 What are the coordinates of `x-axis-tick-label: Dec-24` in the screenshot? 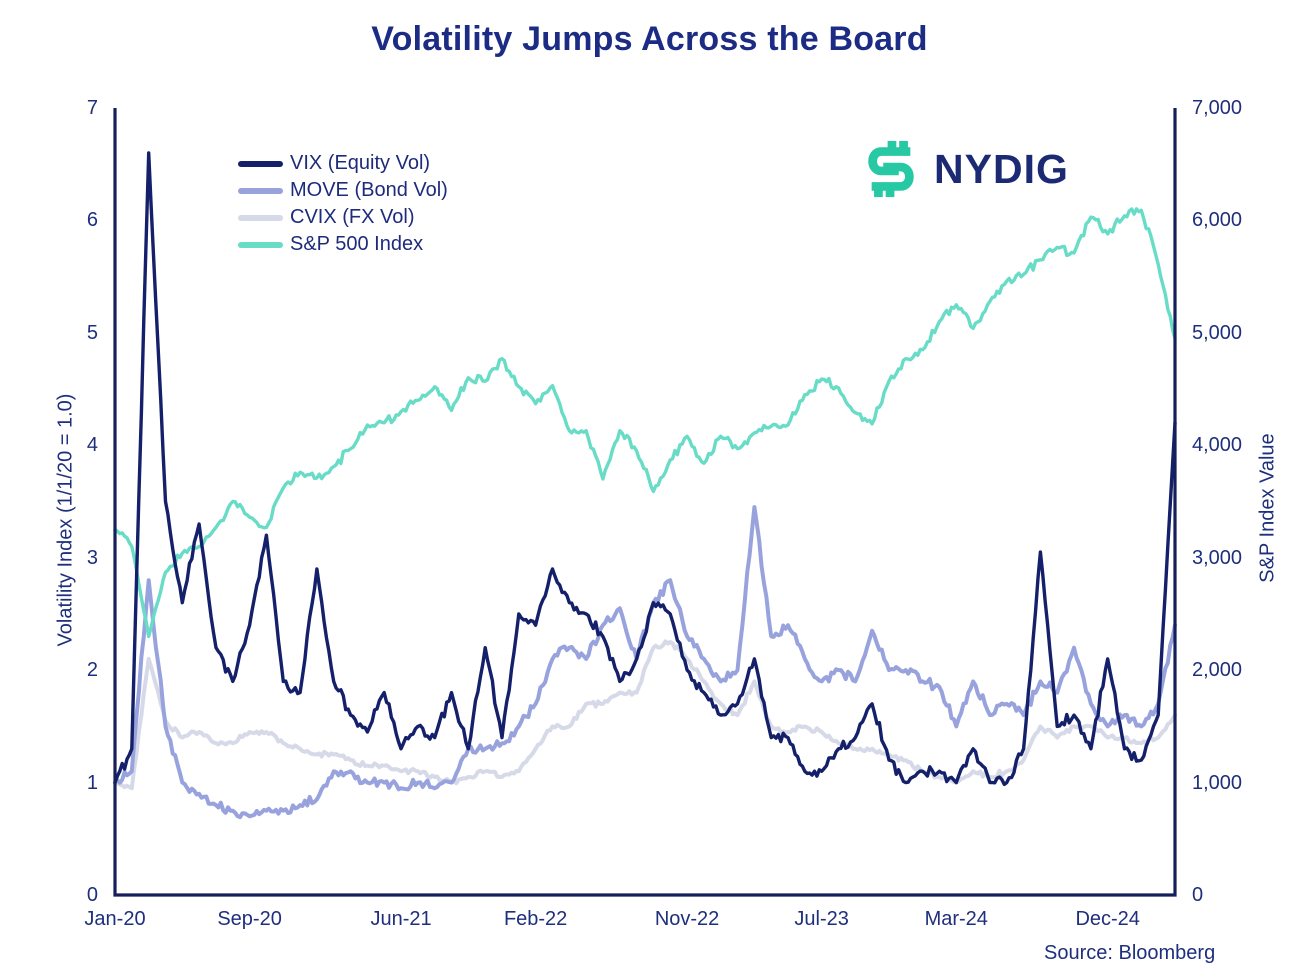 It's located at (1107, 919).